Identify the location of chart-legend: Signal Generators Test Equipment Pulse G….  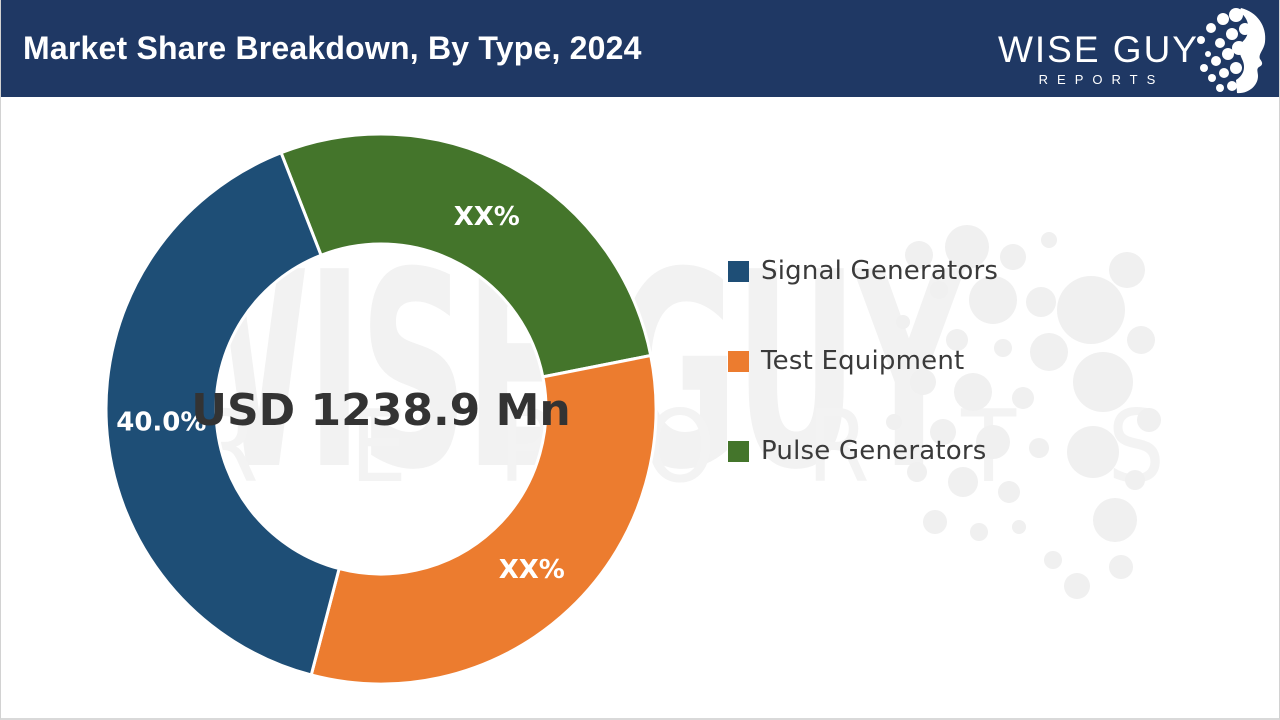
(863, 361).